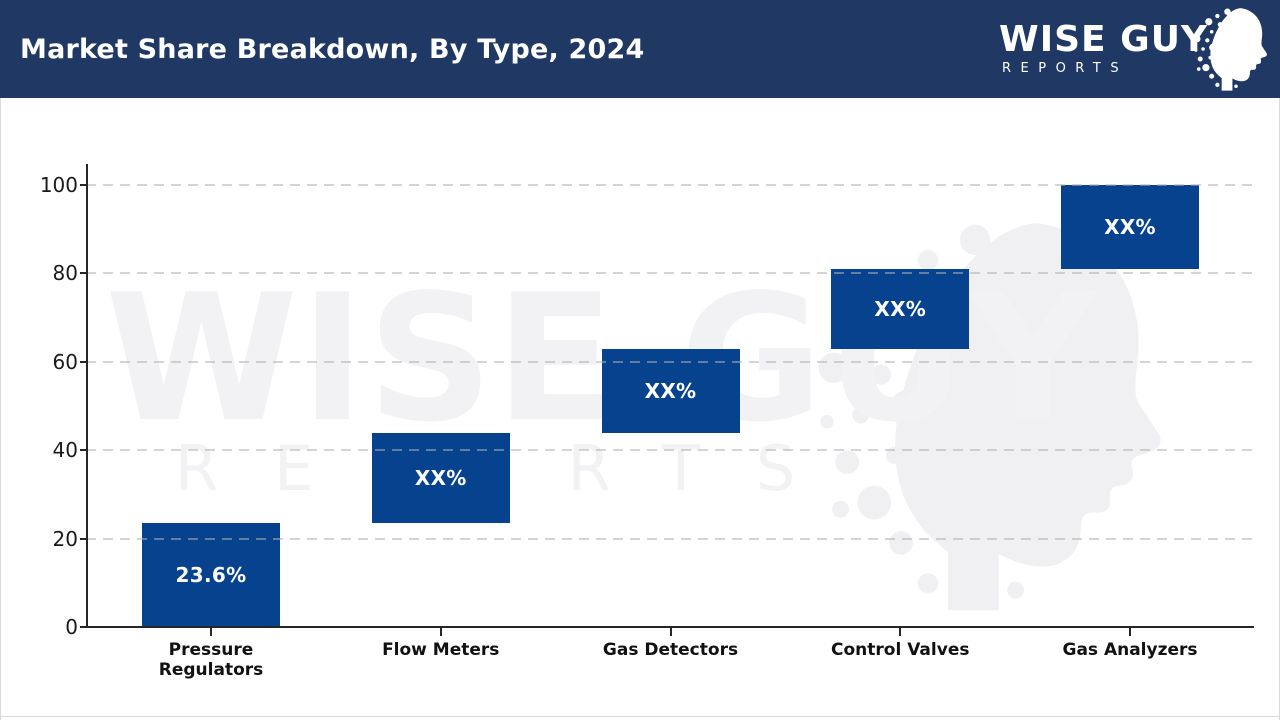  What do you see at coordinates (1230, 49) in the screenshot?
I see `wiseguy-head-icon` at bounding box center [1230, 49].